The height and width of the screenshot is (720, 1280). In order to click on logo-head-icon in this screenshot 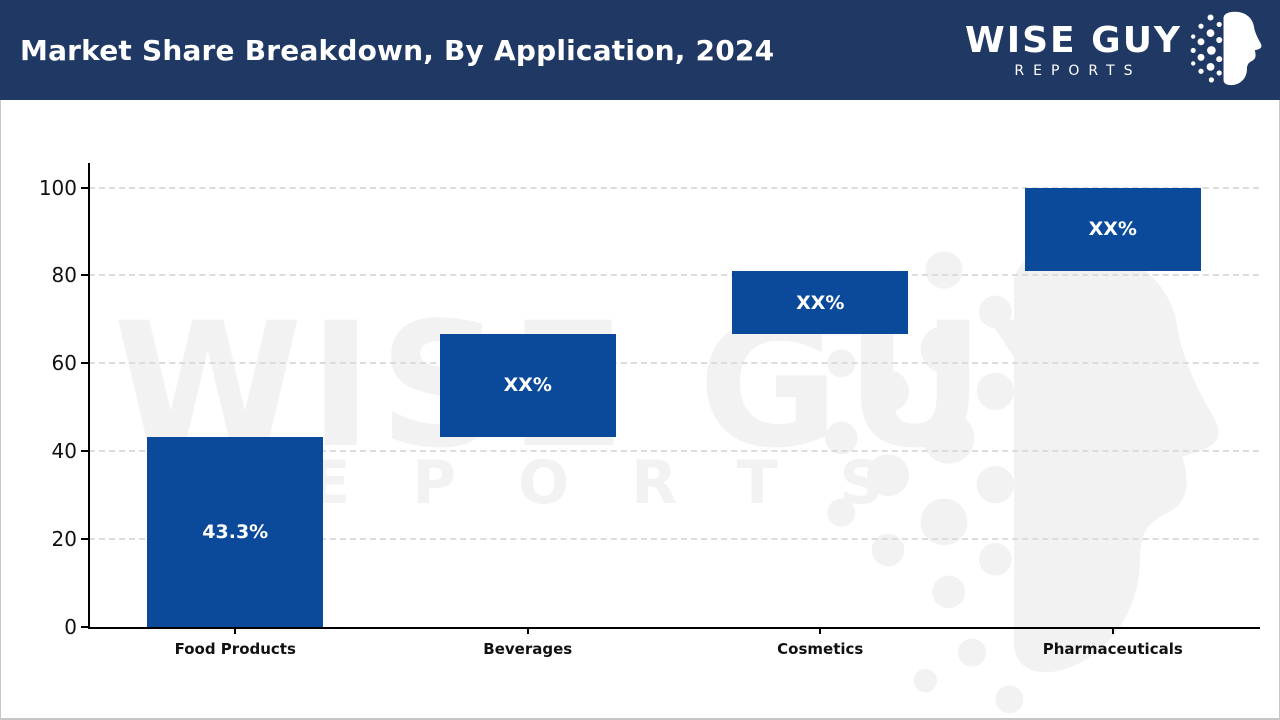, I will do `click(1226, 48)`.